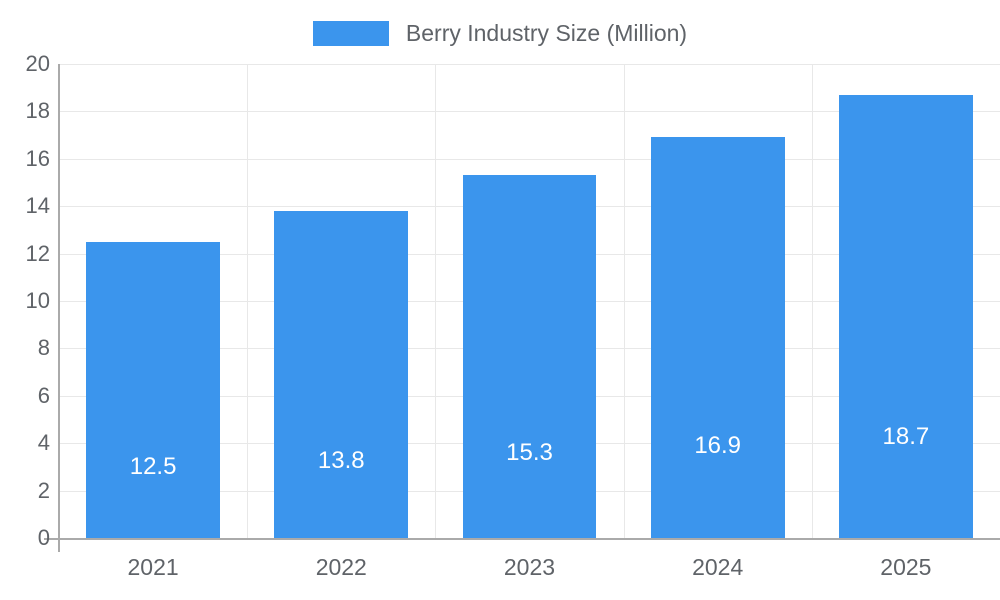 This screenshot has width=1000, height=600. Describe the element at coordinates (718, 445) in the screenshot. I see `bar-value-label: 16.9` at that location.